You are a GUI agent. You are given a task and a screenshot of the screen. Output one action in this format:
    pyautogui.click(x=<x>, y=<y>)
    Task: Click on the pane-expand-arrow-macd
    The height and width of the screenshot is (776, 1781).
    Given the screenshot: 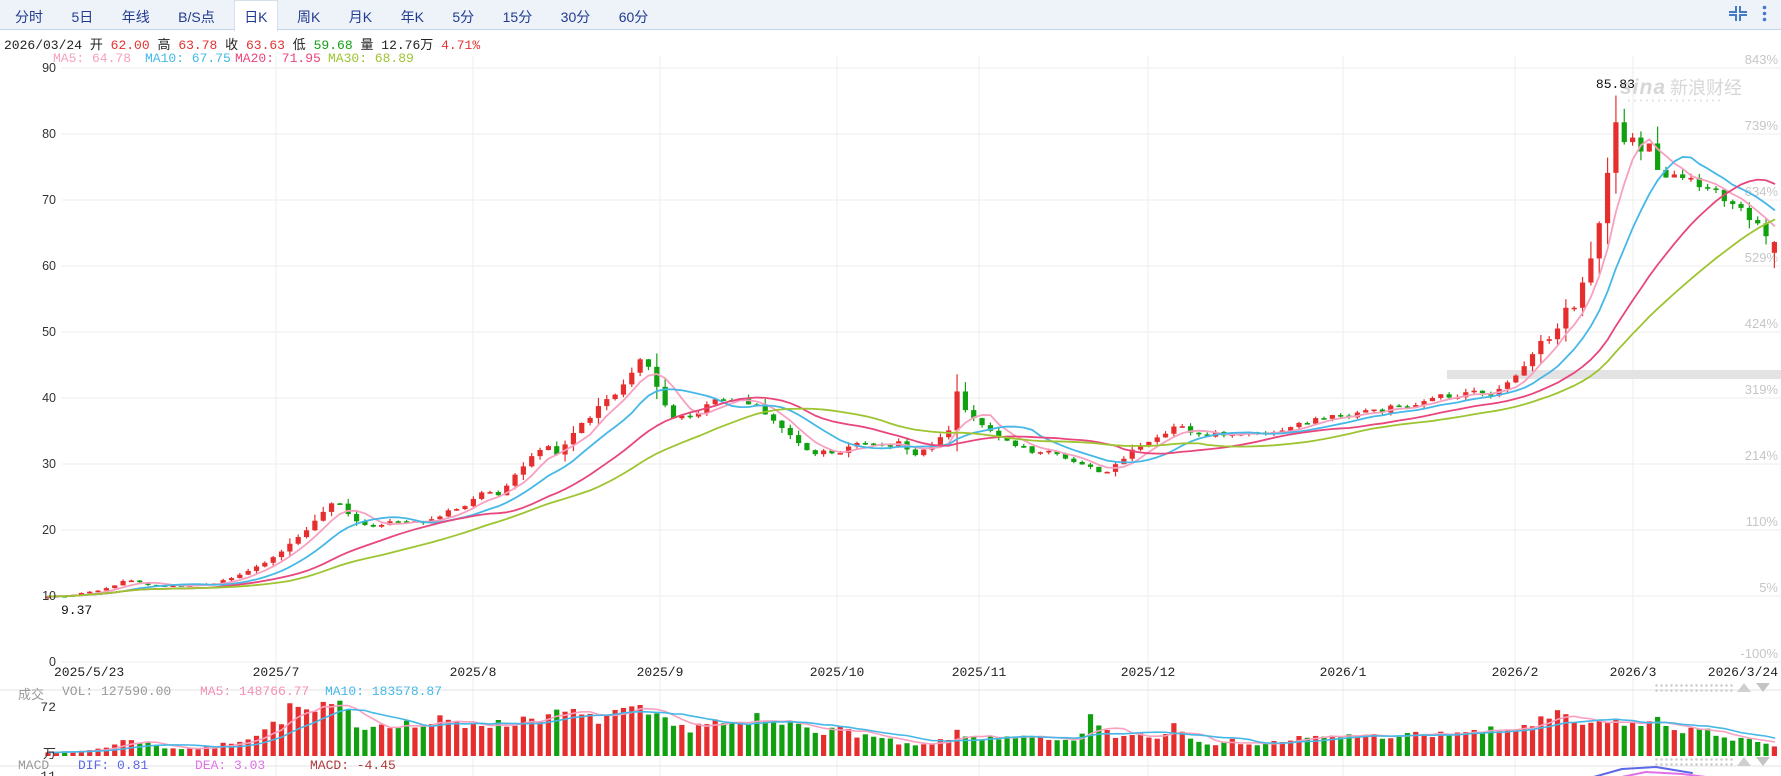 What is the action you would take?
    pyautogui.click(x=1744, y=761)
    